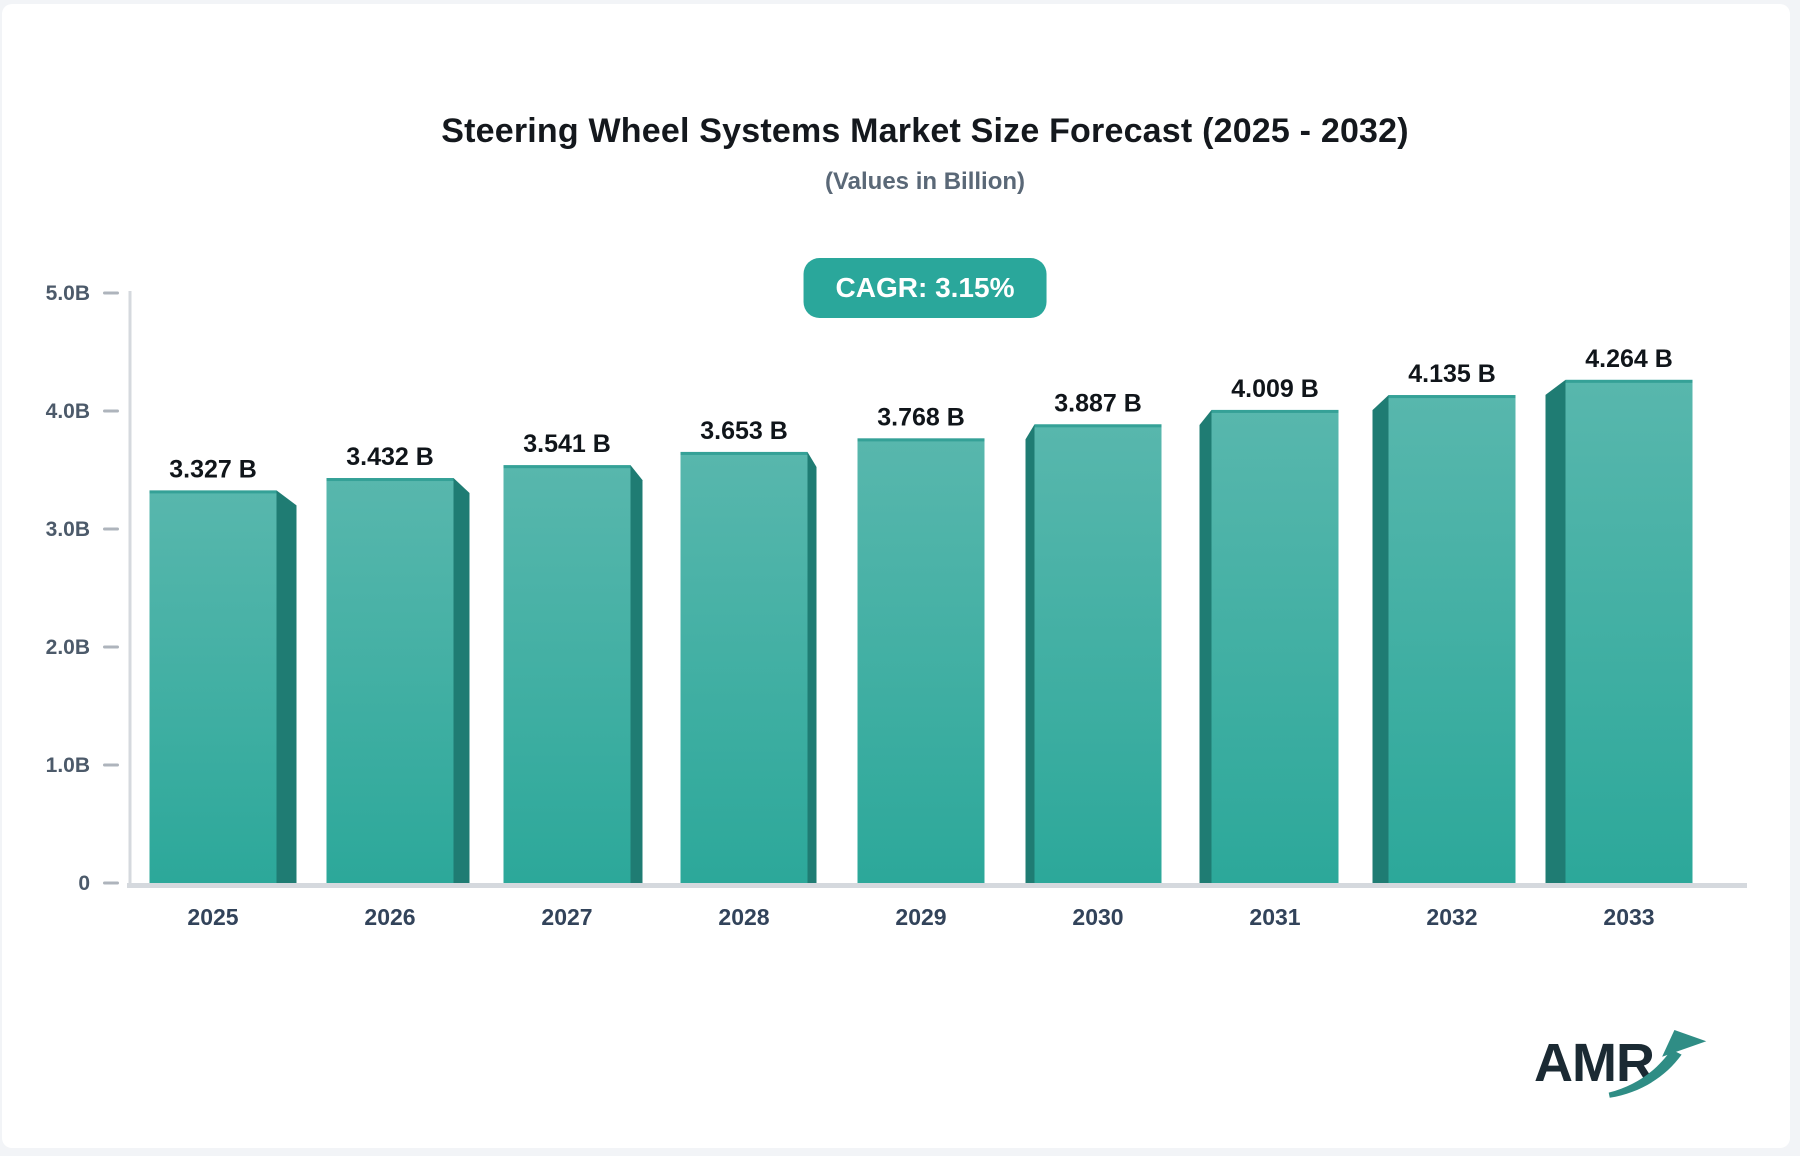 The height and width of the screenshot is (1156, 1800). Describe the element at coordinates (390, 457) in the screenshot. I see `bar-value-label: 3.432 B` at that location.